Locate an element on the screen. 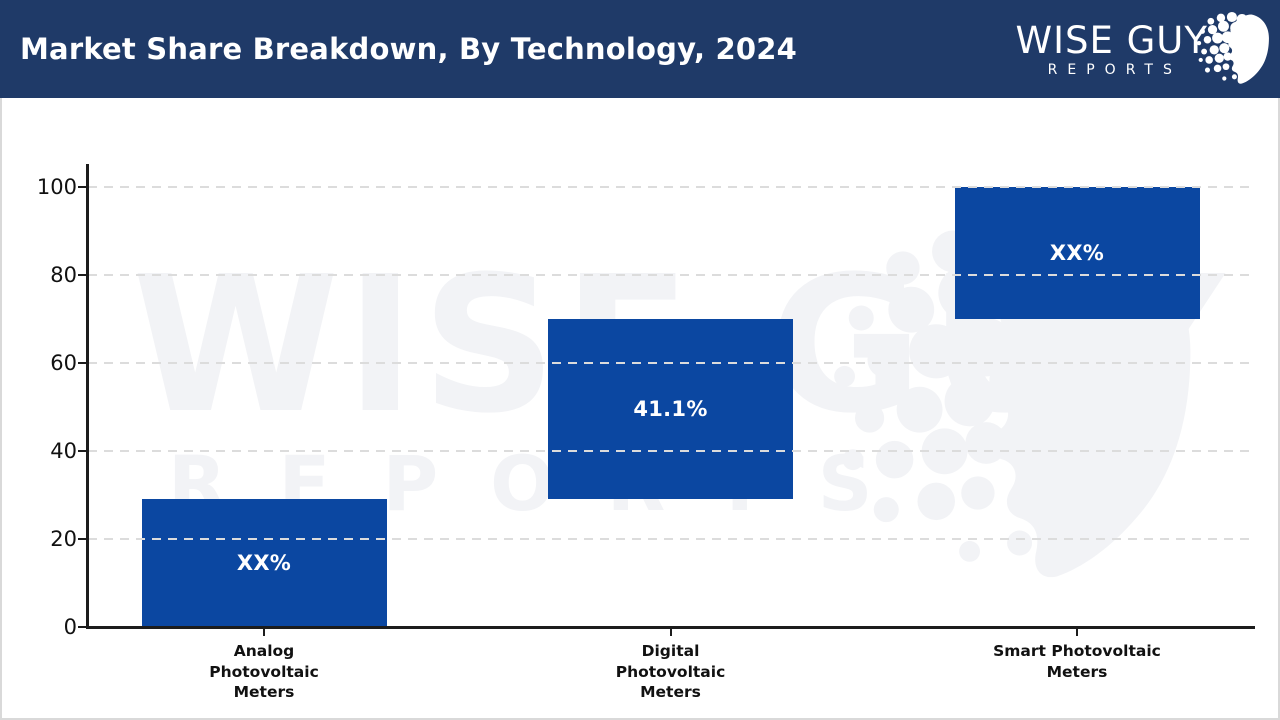 The width and height of the screenshot is (1280, 720). y-tick-label-80: 80 is located at coordinates (63, 275).